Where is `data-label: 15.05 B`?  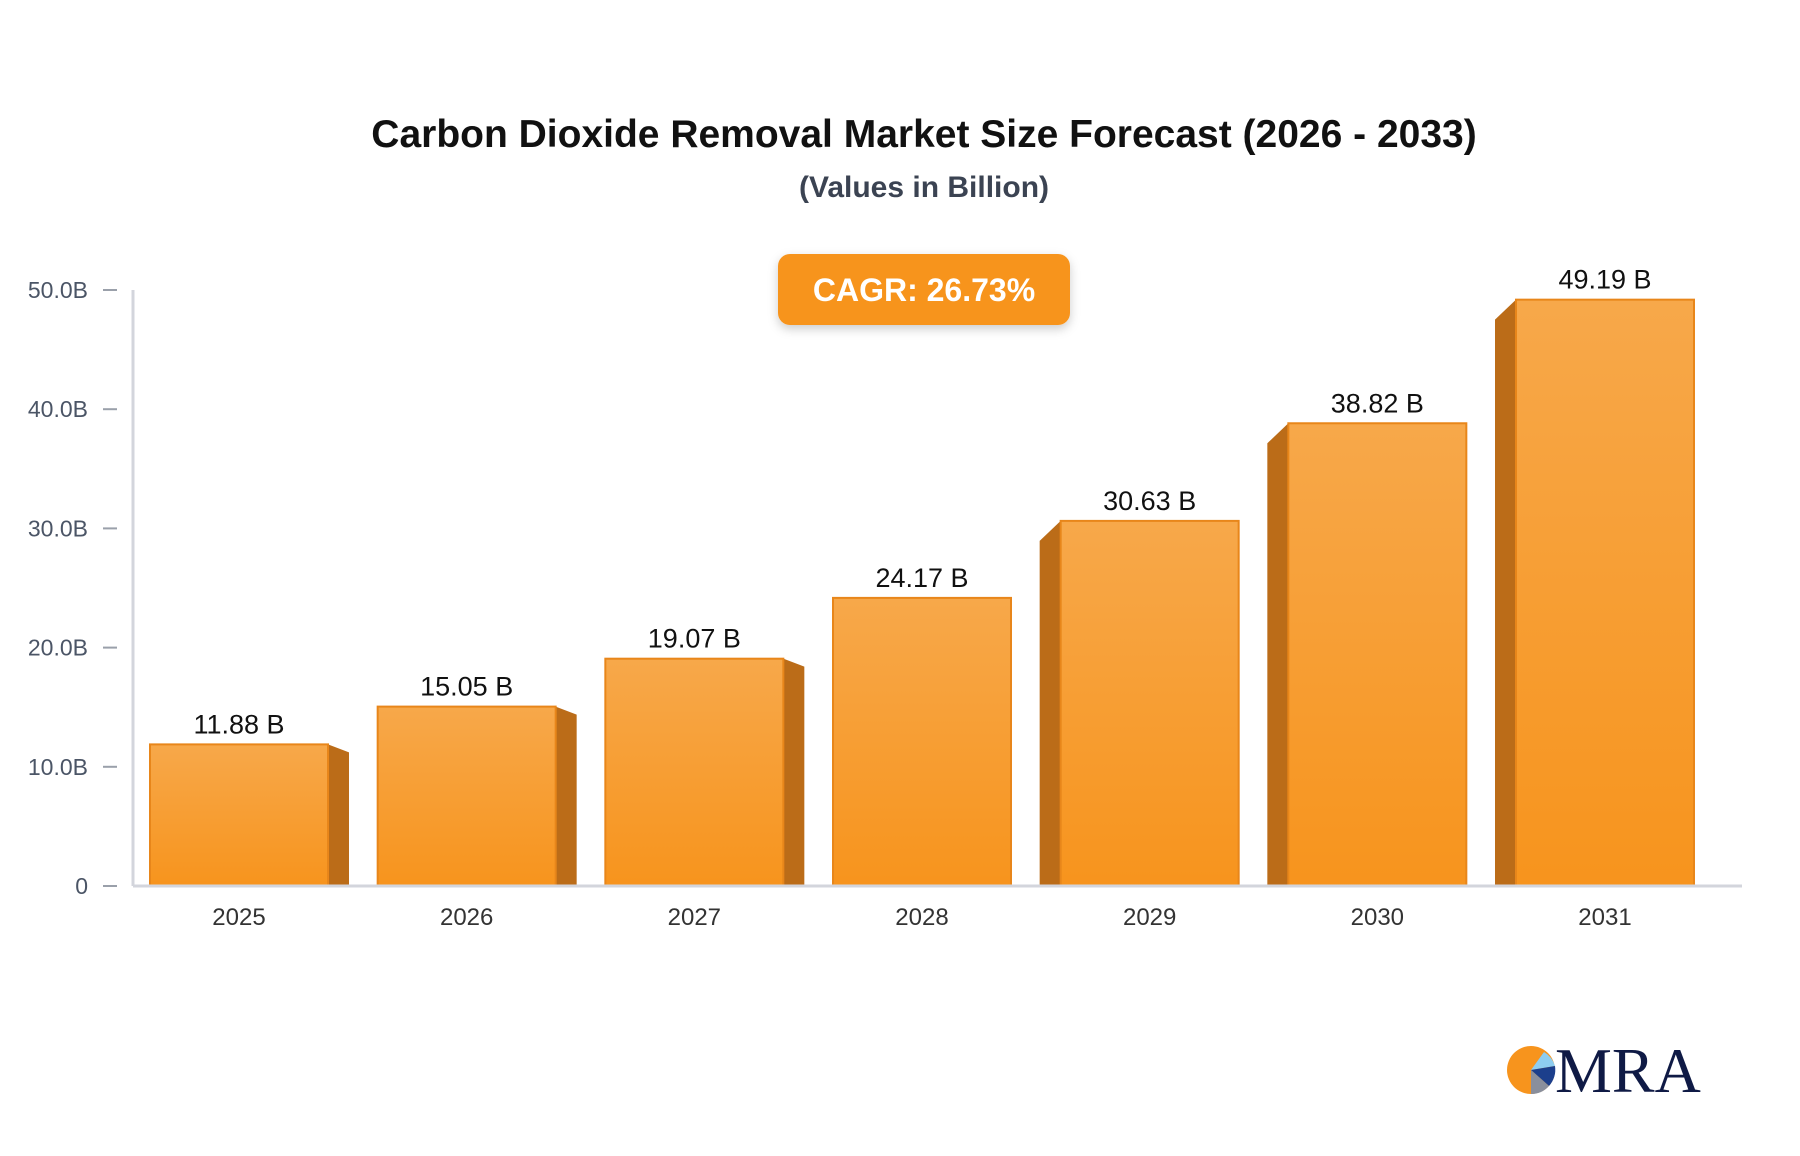
data-label: 15.05 B is located at coordinates (466, 687).